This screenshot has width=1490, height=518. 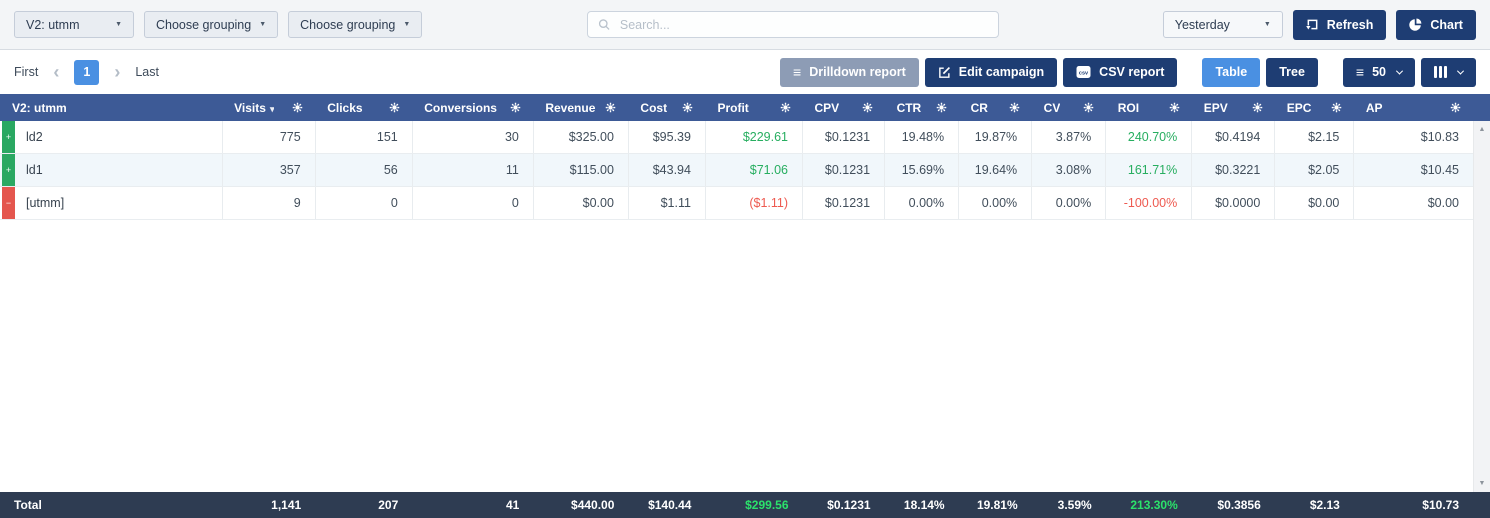 What do you see at coordinates (1068, 203) in the screenshot?
I see `cell-cv: 0.00%` at bounding box center [1068, 203].